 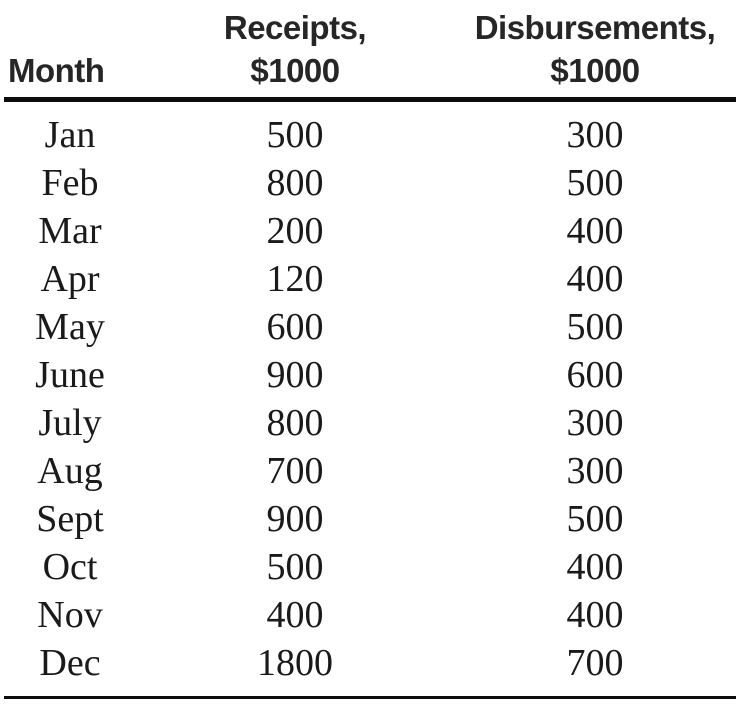 I want to click on table-row: Mar 200 400, so click(x=370, y=231).